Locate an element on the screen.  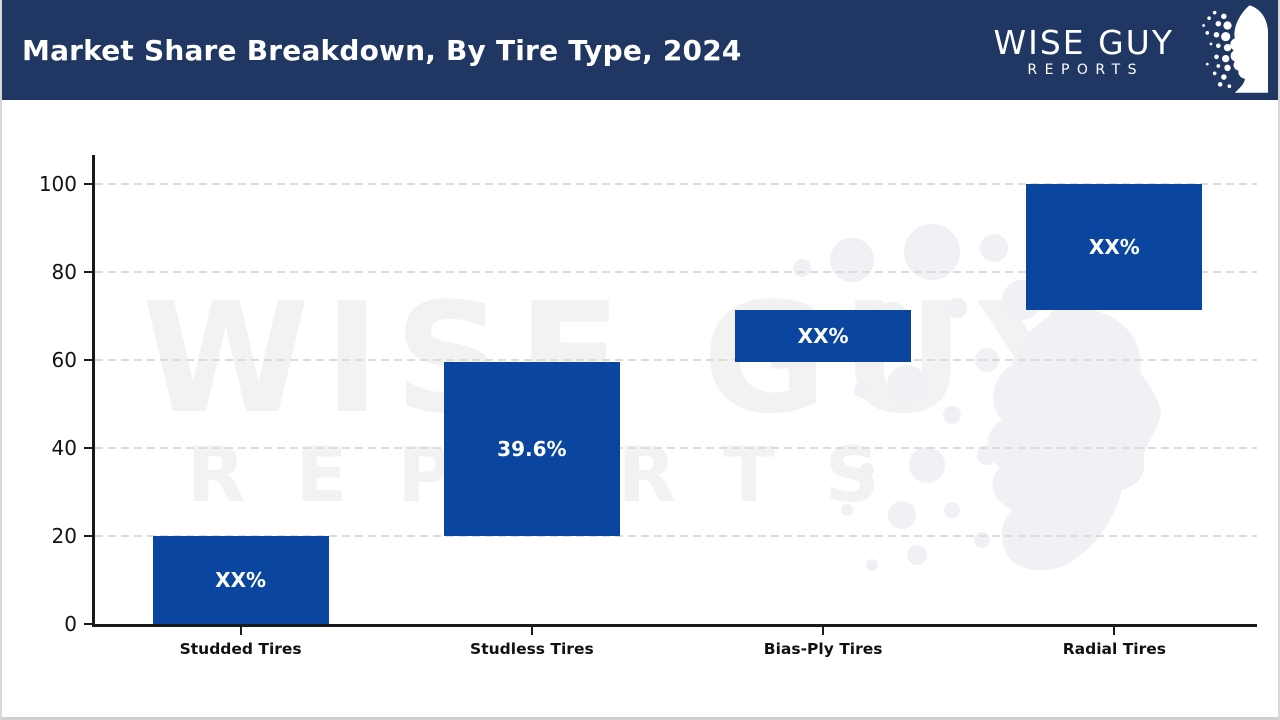
y-tick-label: 0 is located at coordinates (70, 624).